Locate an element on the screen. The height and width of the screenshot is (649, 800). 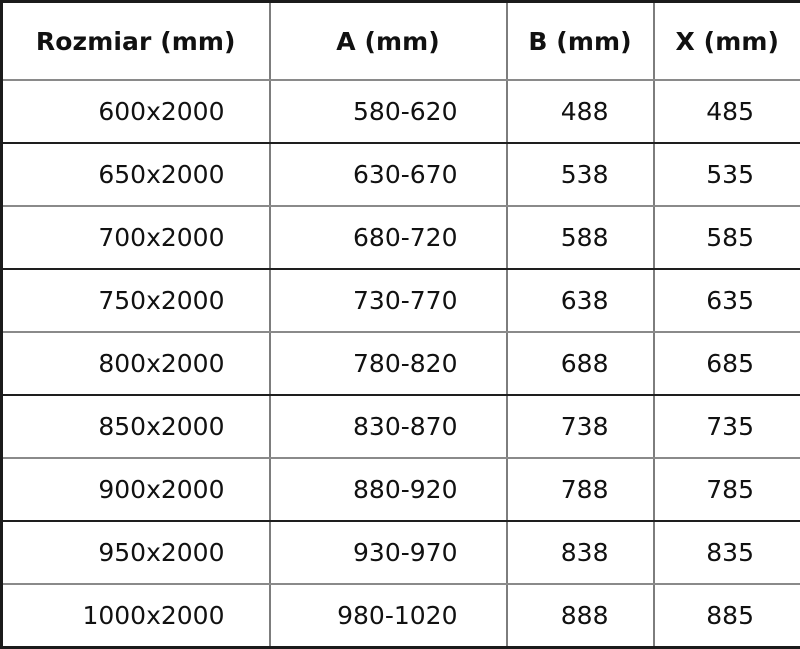
cell-x: 585 is located at coordinates (727, 237).